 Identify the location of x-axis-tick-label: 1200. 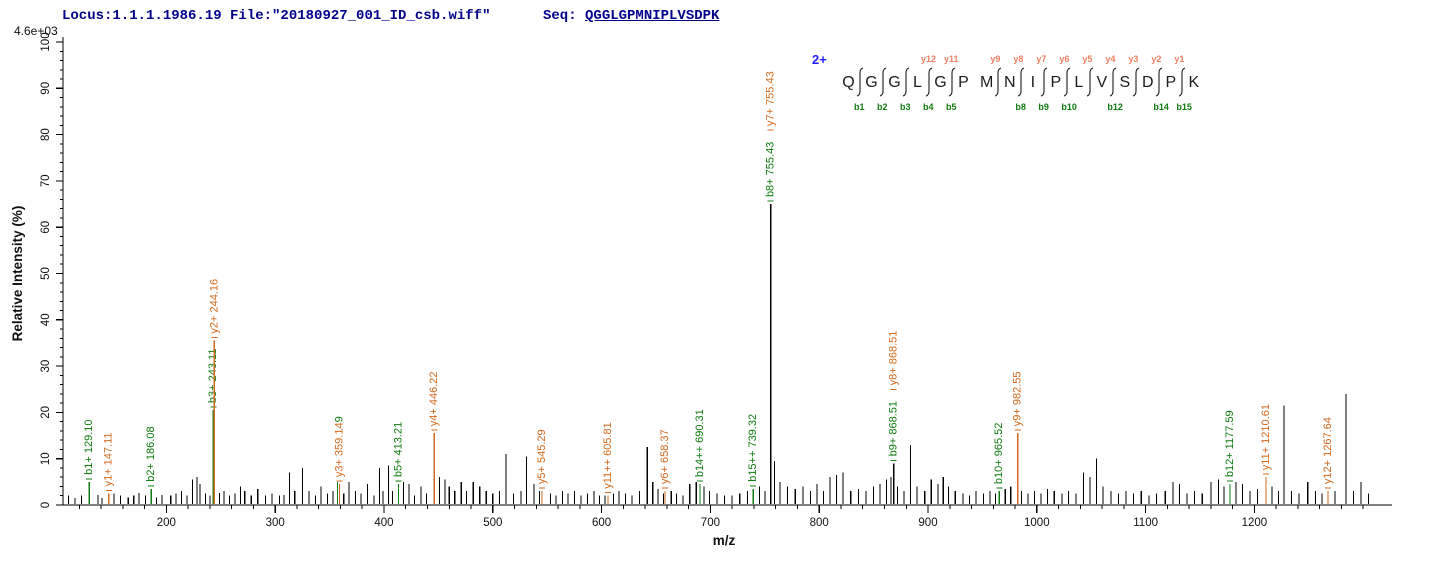
(1255, 523).